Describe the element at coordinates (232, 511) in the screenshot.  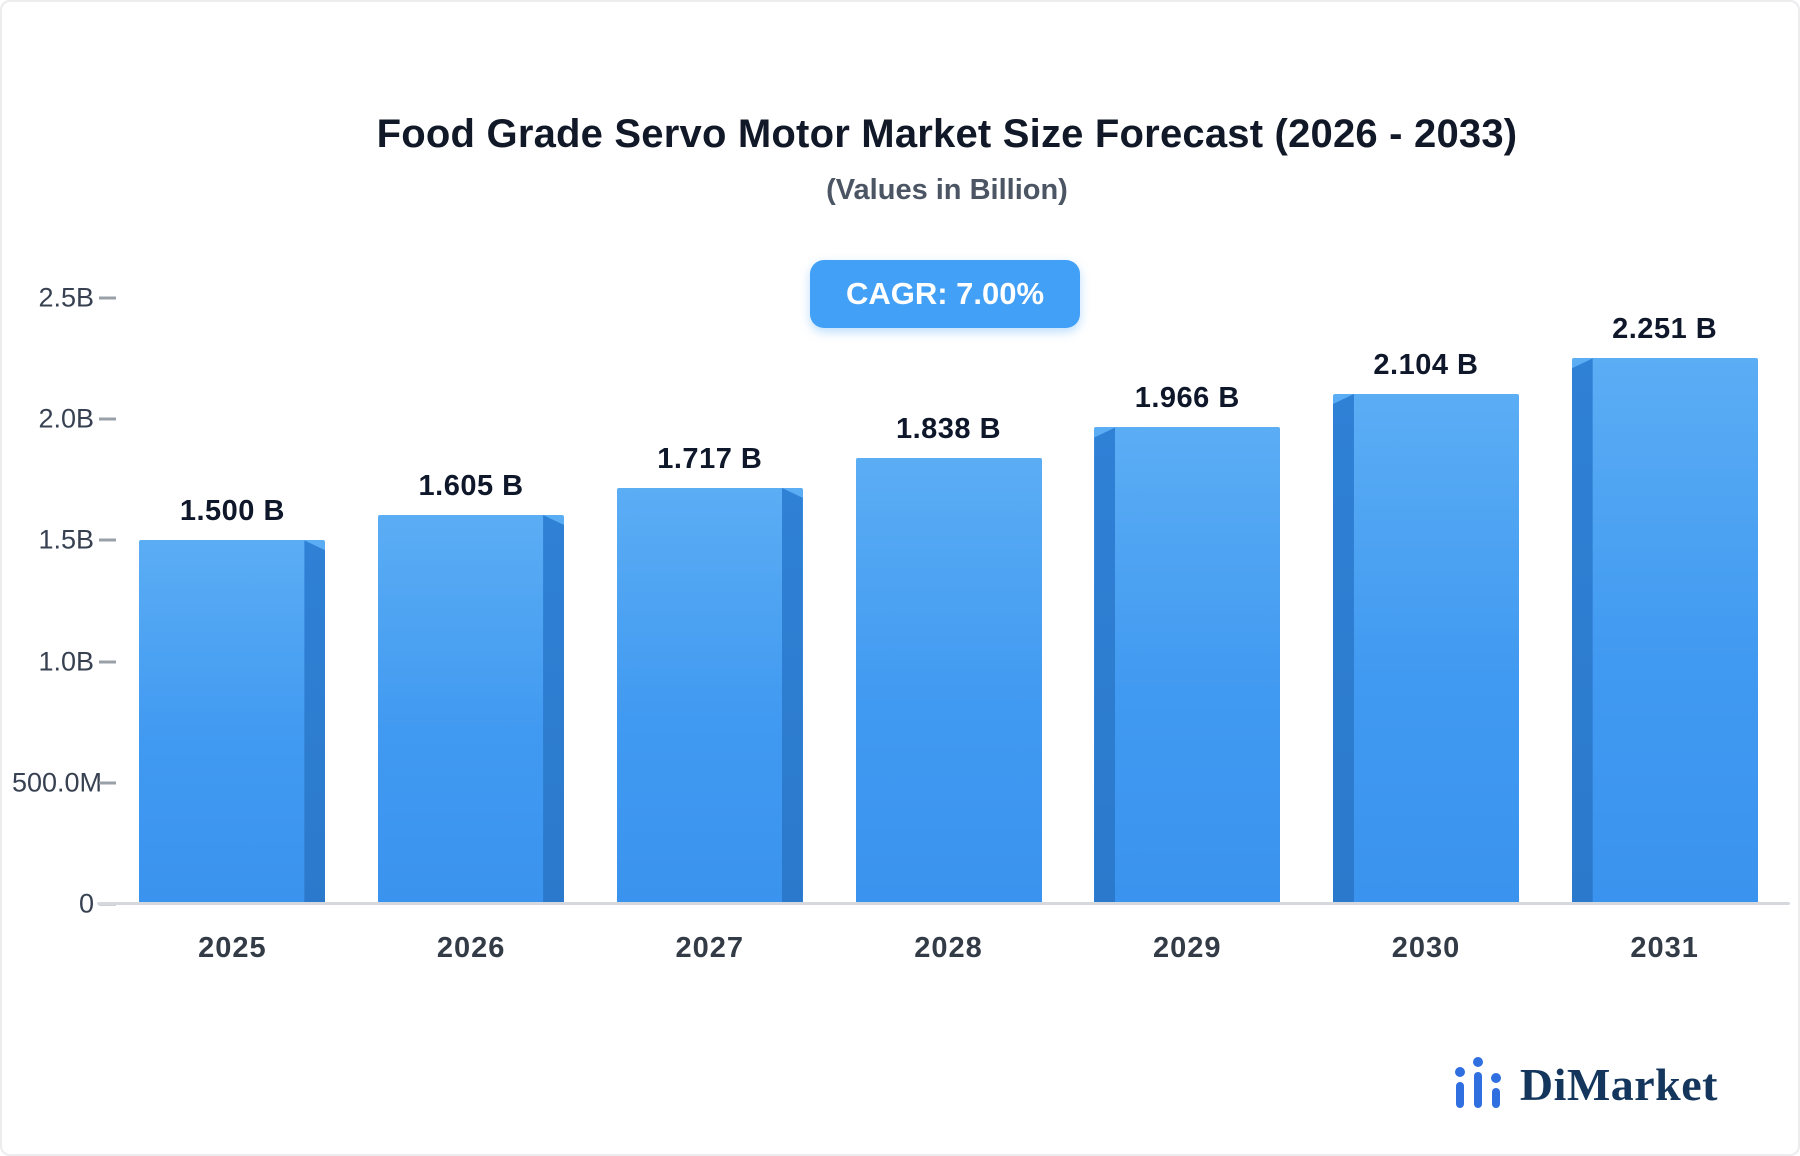
I see `bar-value-label: 1.500 B` at that location.